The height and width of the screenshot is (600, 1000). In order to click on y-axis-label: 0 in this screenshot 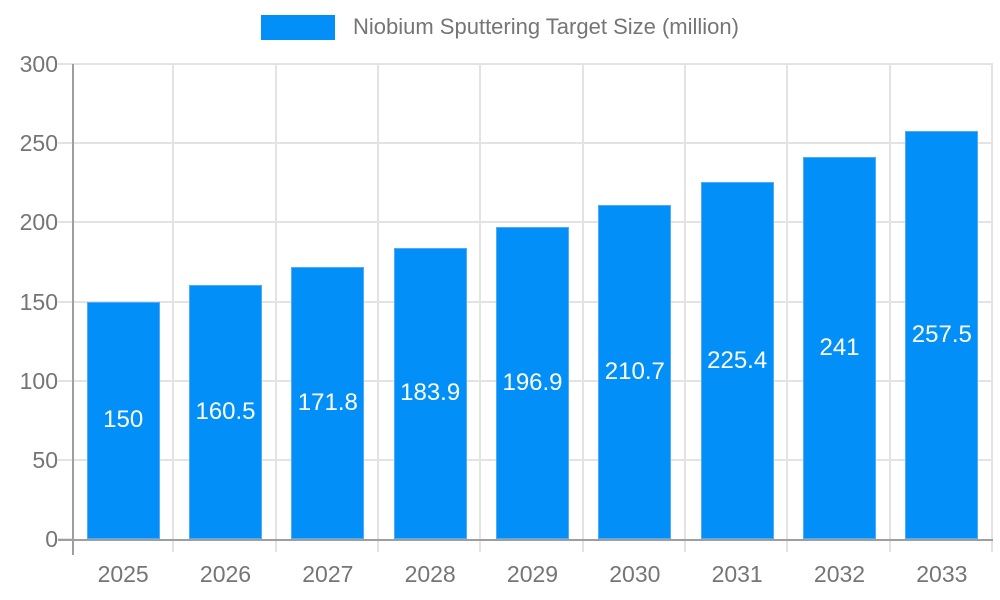, I will do `click(51, 539)`.